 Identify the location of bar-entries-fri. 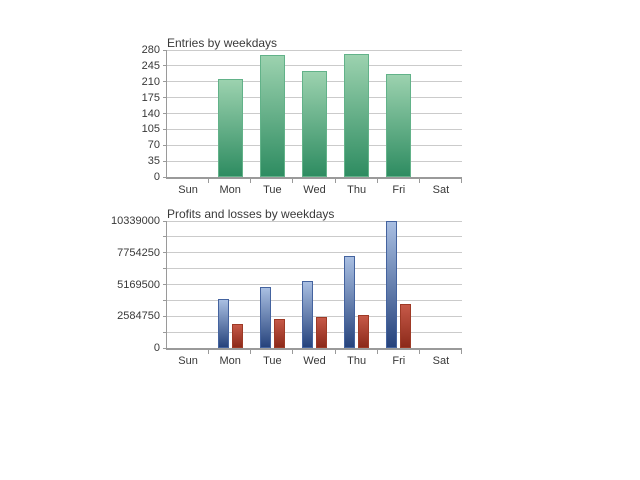
(399, 125).